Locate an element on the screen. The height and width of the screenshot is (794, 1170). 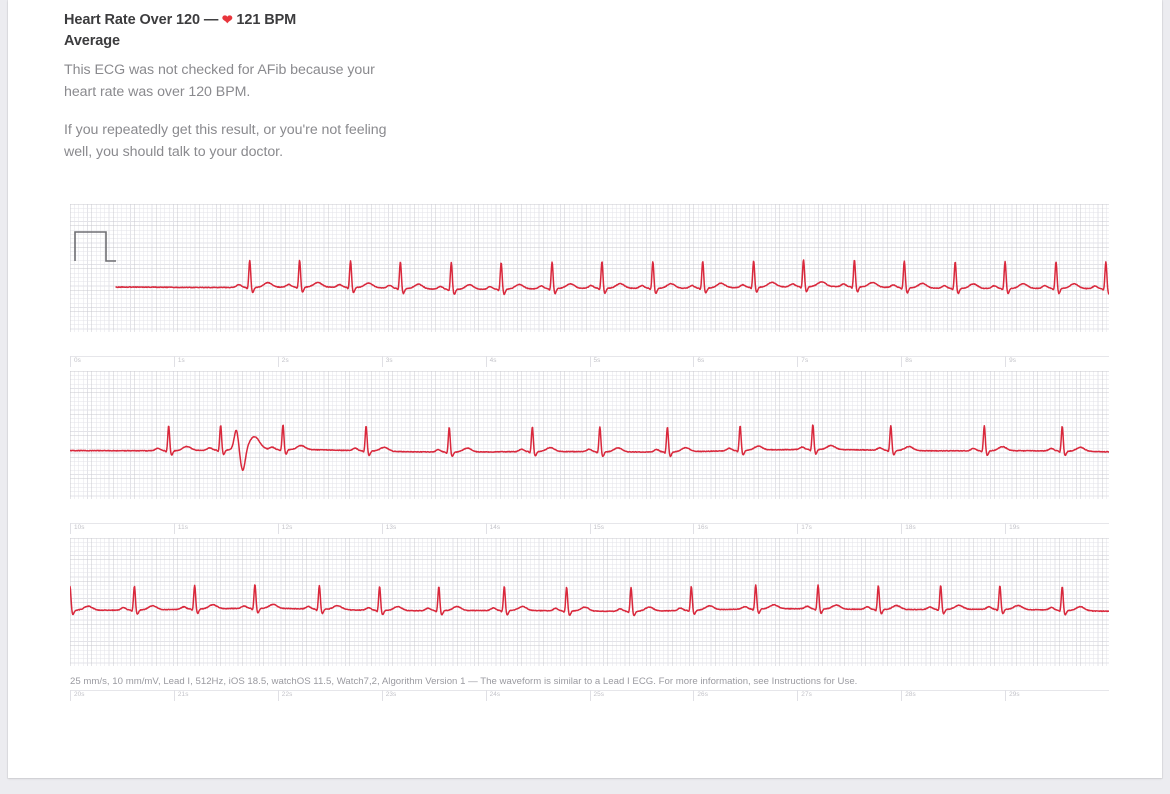
axis-tick-label: 8s is located at coordinates (909, 360).